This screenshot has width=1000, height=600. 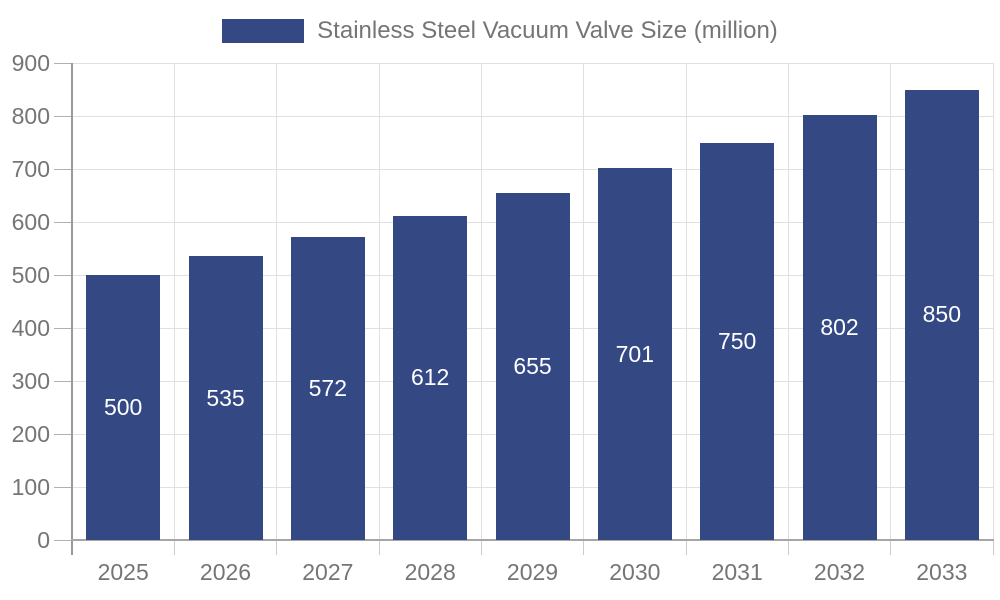 I want to click on y-axis-tick-label: 700, so click(x=30, y=168).